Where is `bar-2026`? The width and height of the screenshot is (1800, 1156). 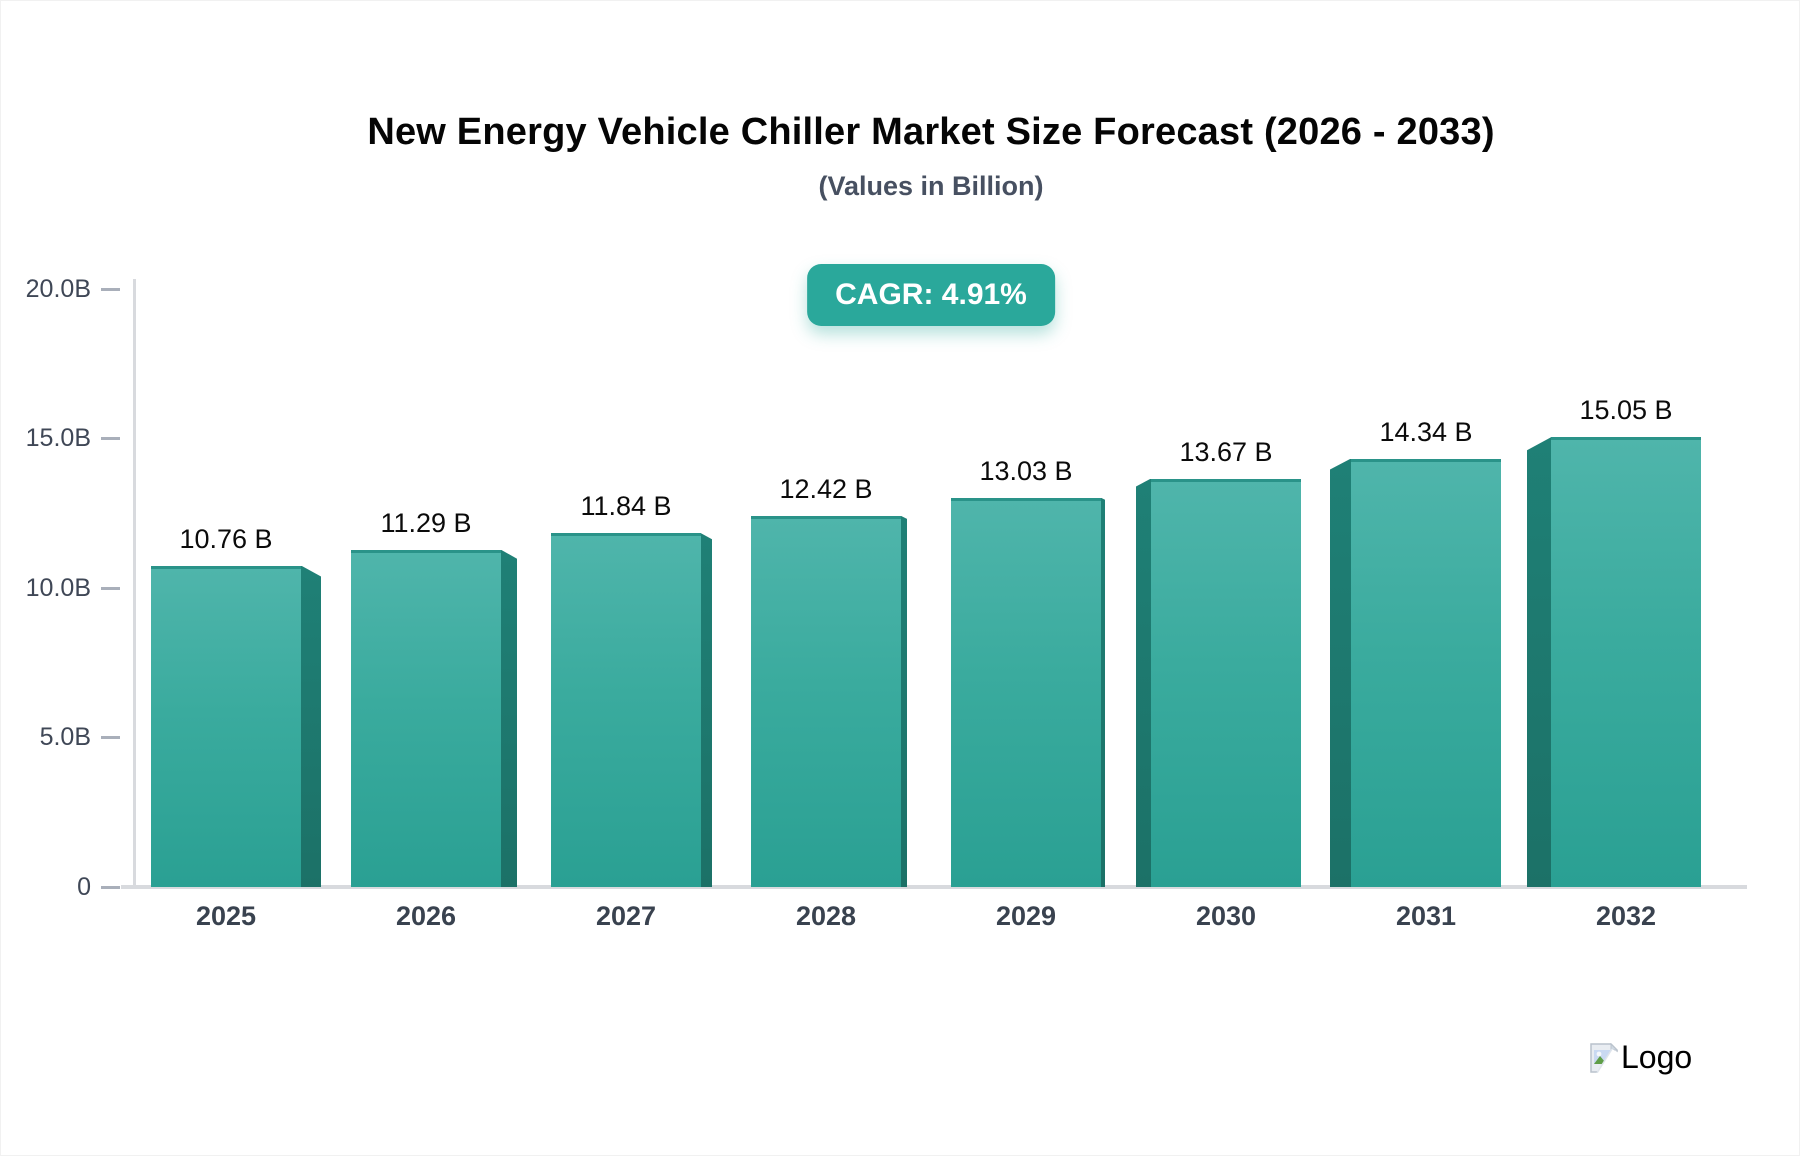
bar-2026 is located at coordinates (434, 718).